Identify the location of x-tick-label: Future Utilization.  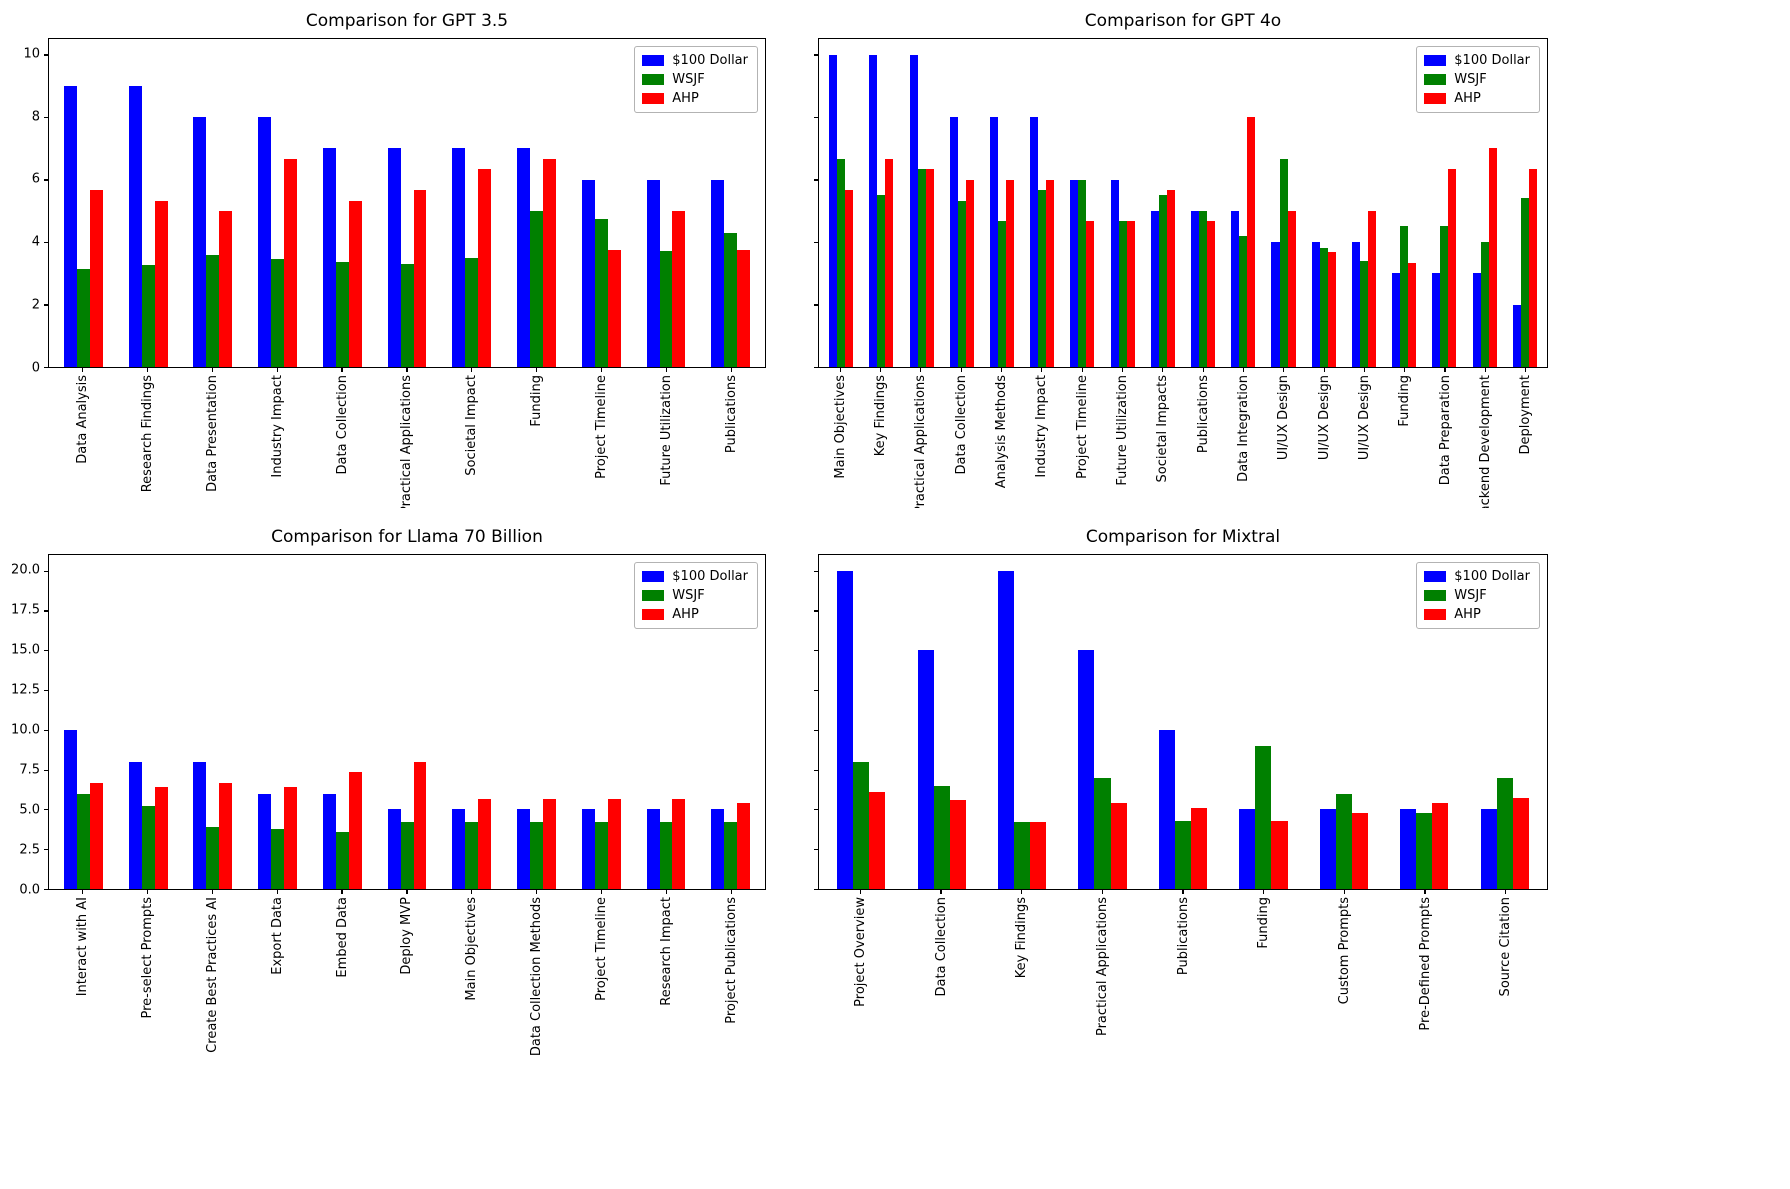
(667, 430).